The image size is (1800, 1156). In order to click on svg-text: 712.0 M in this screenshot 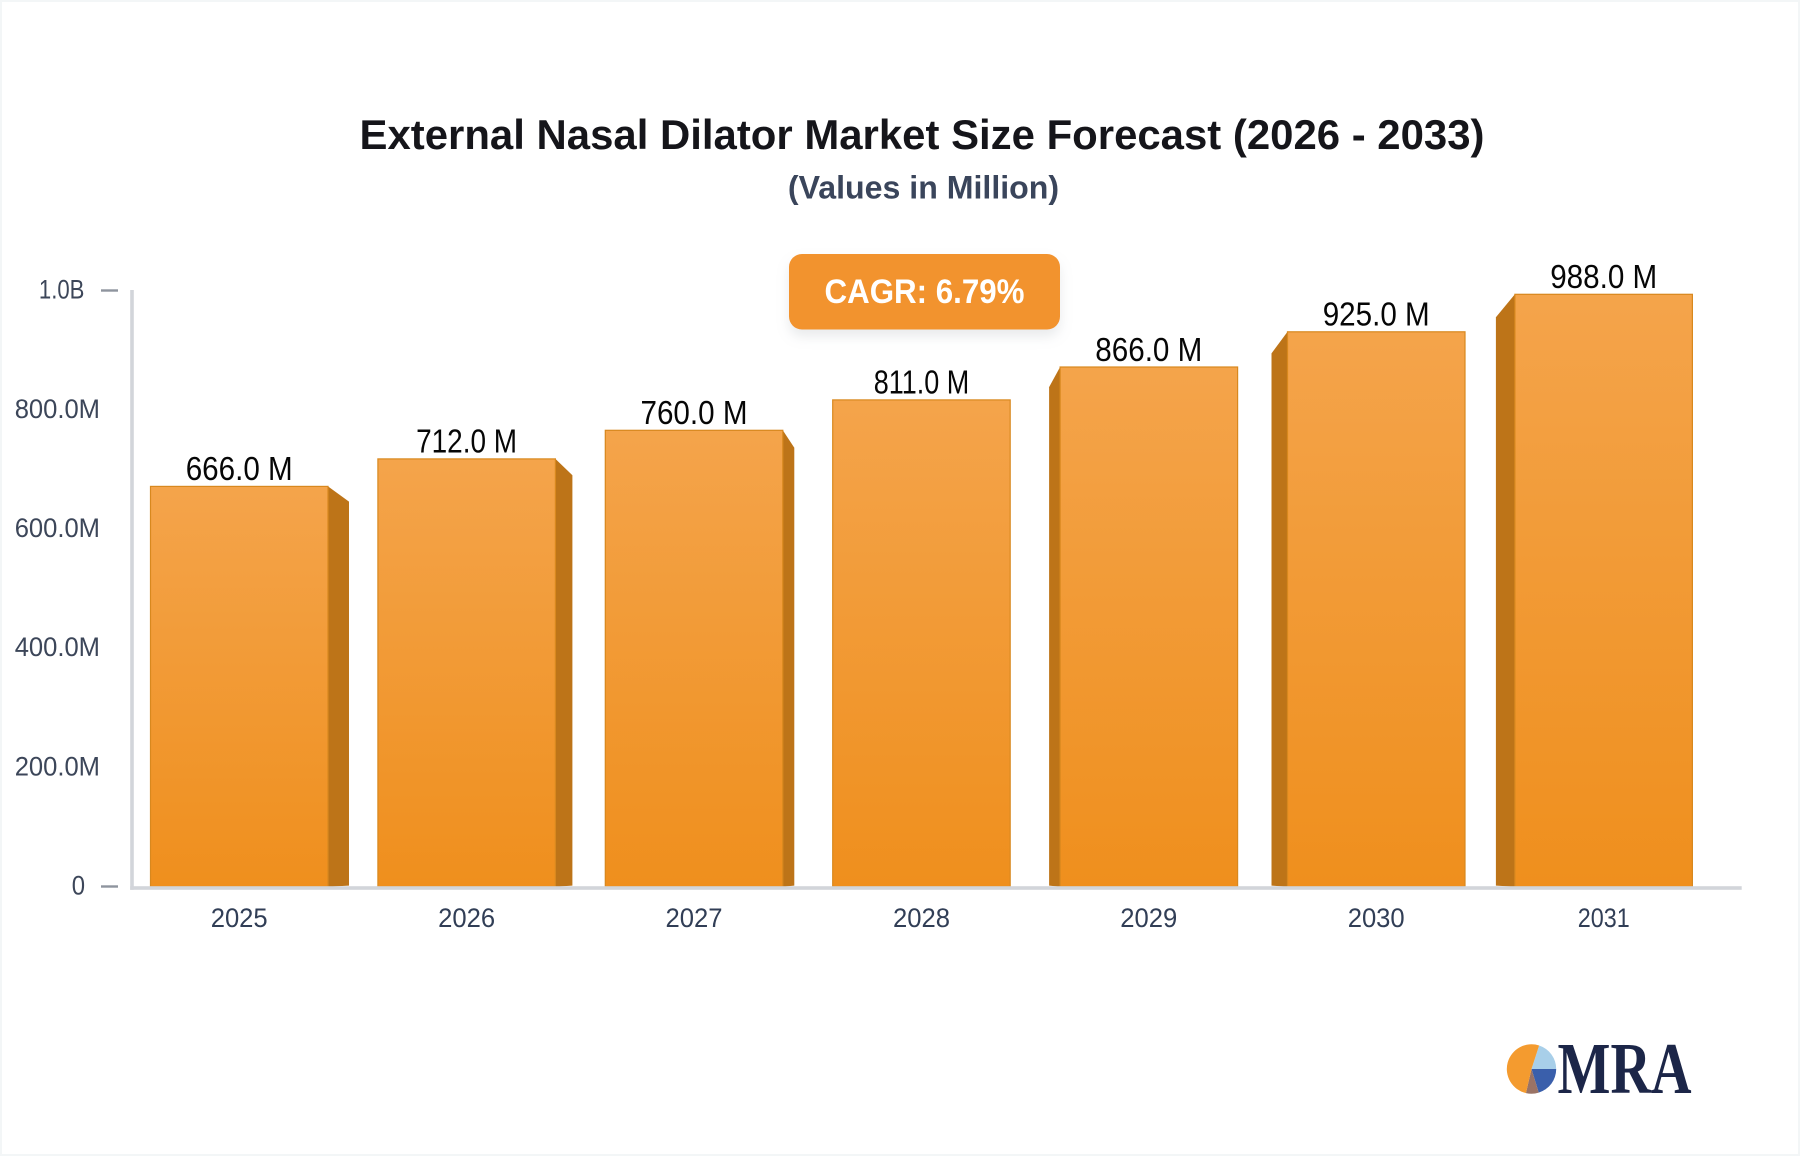, I will do `click(466, 441)`.